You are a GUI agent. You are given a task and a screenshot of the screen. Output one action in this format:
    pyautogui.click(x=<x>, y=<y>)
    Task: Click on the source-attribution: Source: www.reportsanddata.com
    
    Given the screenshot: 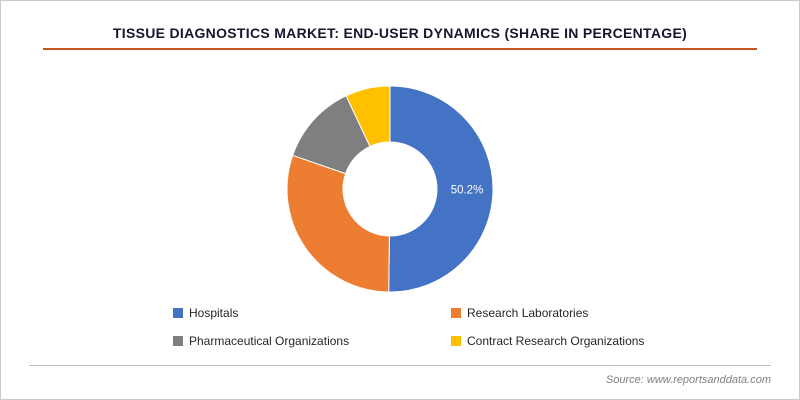 What is the action you would take?
    pyautogui.click(x=688, y=380)
    